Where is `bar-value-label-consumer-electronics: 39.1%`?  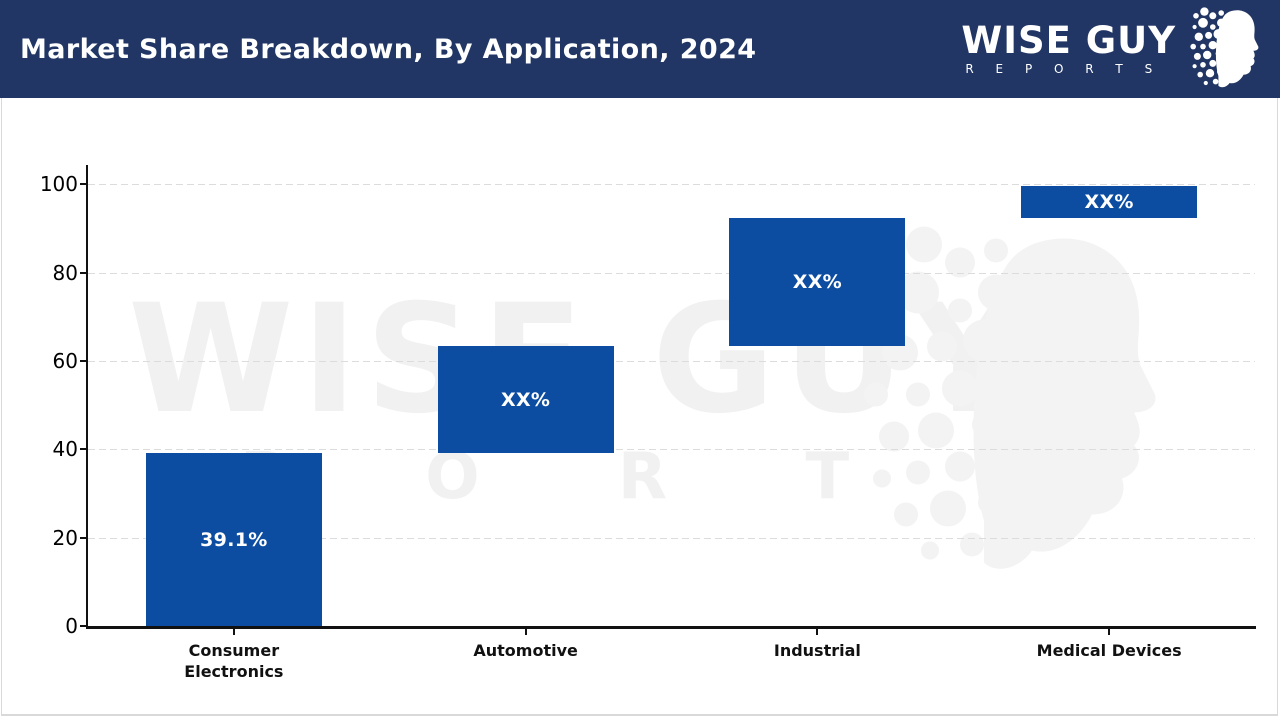
bar-value-label-consumer-electronics: 39.1% is located at coordinates (234, 539).